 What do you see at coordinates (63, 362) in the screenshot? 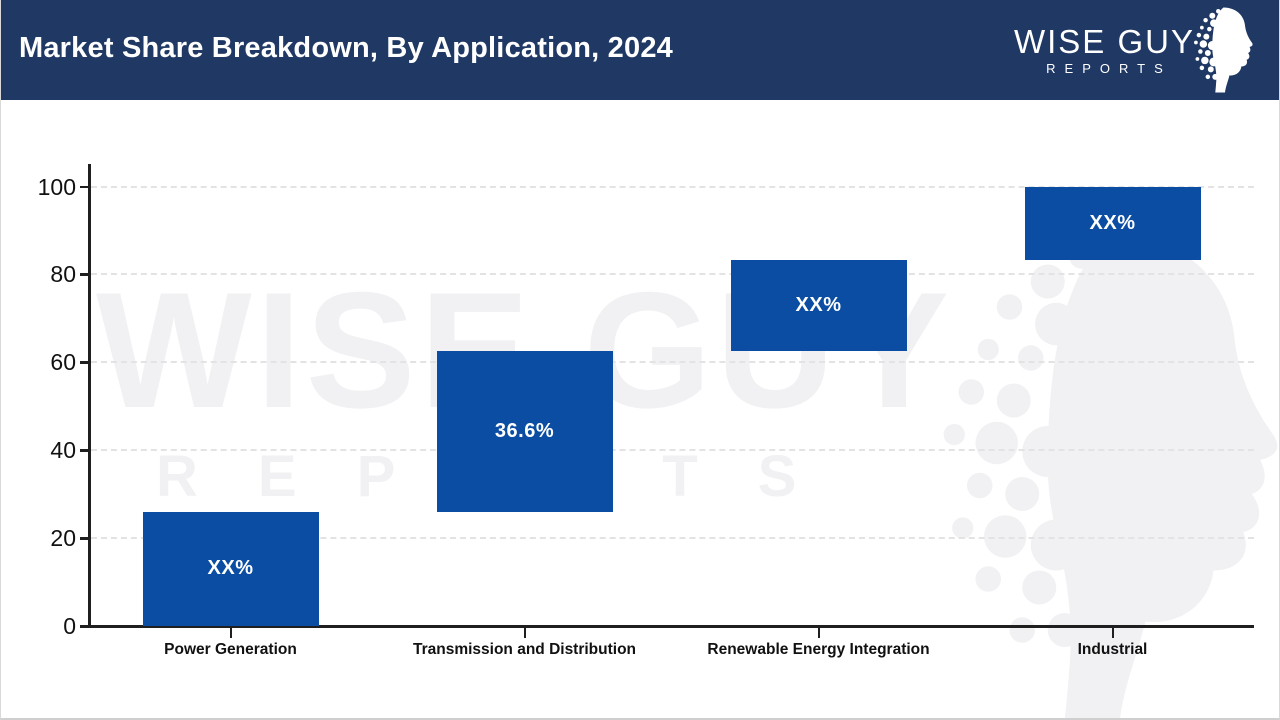
I see `y-axis-tick-label: 60` at bounding box center [63, 362].